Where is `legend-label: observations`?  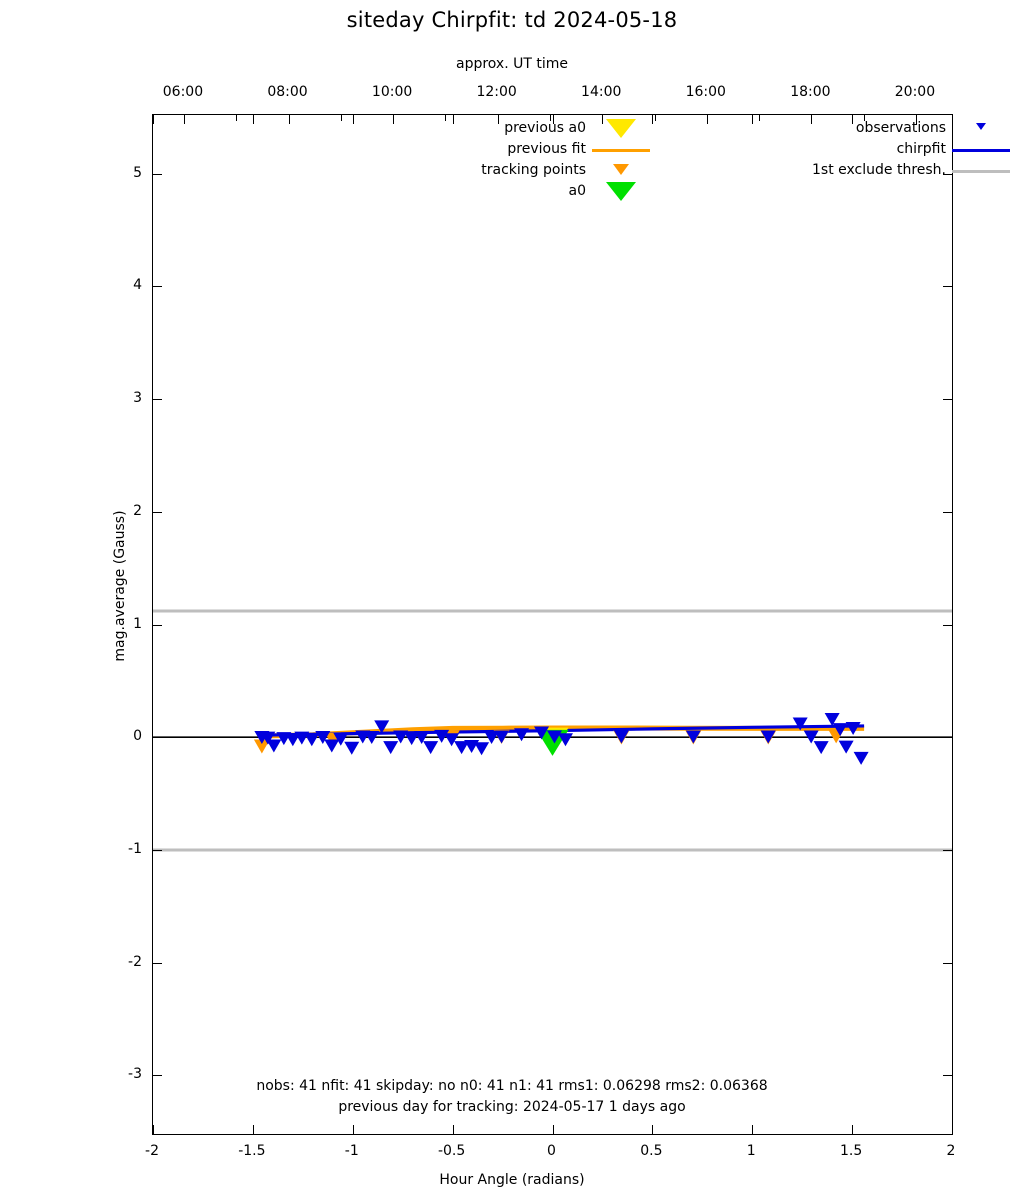 legend-label: observations is located at coordinates (900, 128).